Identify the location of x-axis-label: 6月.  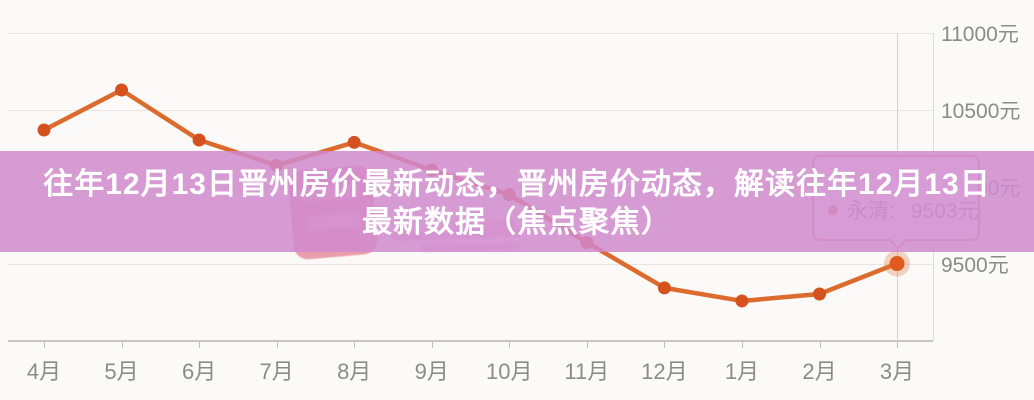
(199, 371).